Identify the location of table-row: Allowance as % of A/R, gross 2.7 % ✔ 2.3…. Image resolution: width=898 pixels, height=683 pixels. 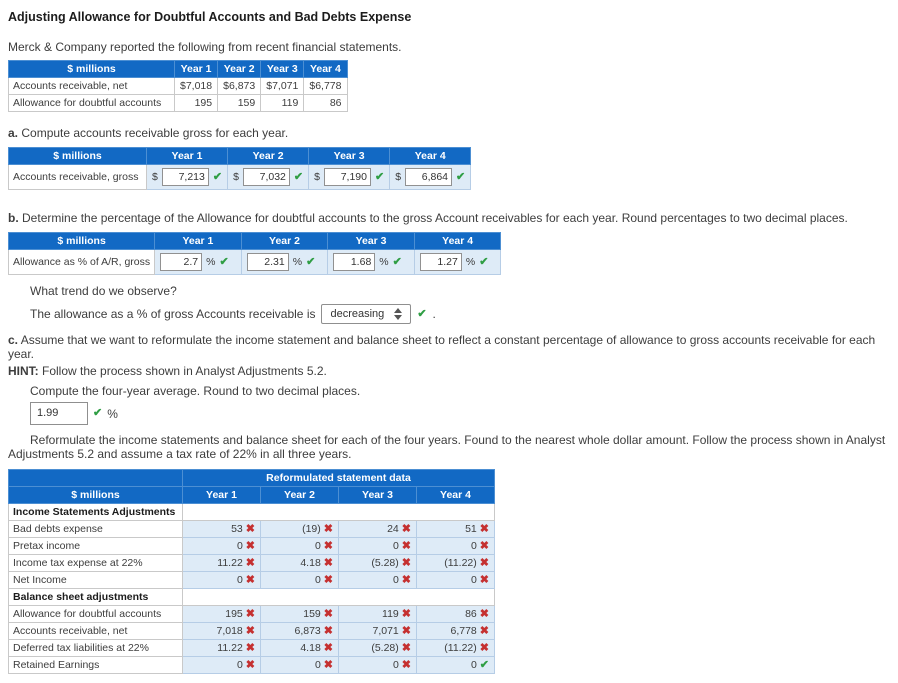
(254, 262).